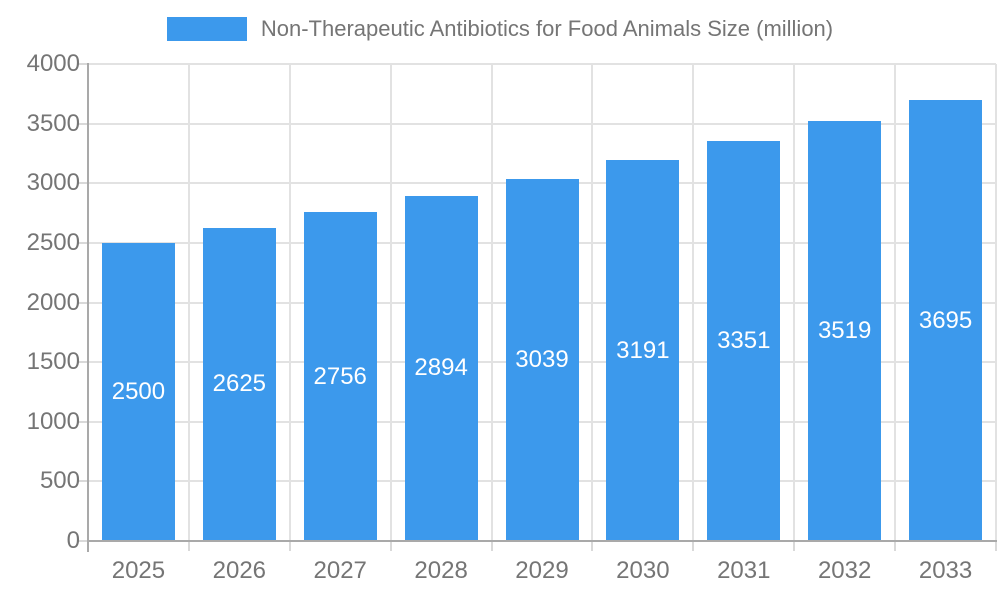 The height and width of the screenshot is (600, 1000). What do you see at coordinates (744, 570) in the screenshot?
I see `x-tick-label: 2031` at bounding box center [744, 570].